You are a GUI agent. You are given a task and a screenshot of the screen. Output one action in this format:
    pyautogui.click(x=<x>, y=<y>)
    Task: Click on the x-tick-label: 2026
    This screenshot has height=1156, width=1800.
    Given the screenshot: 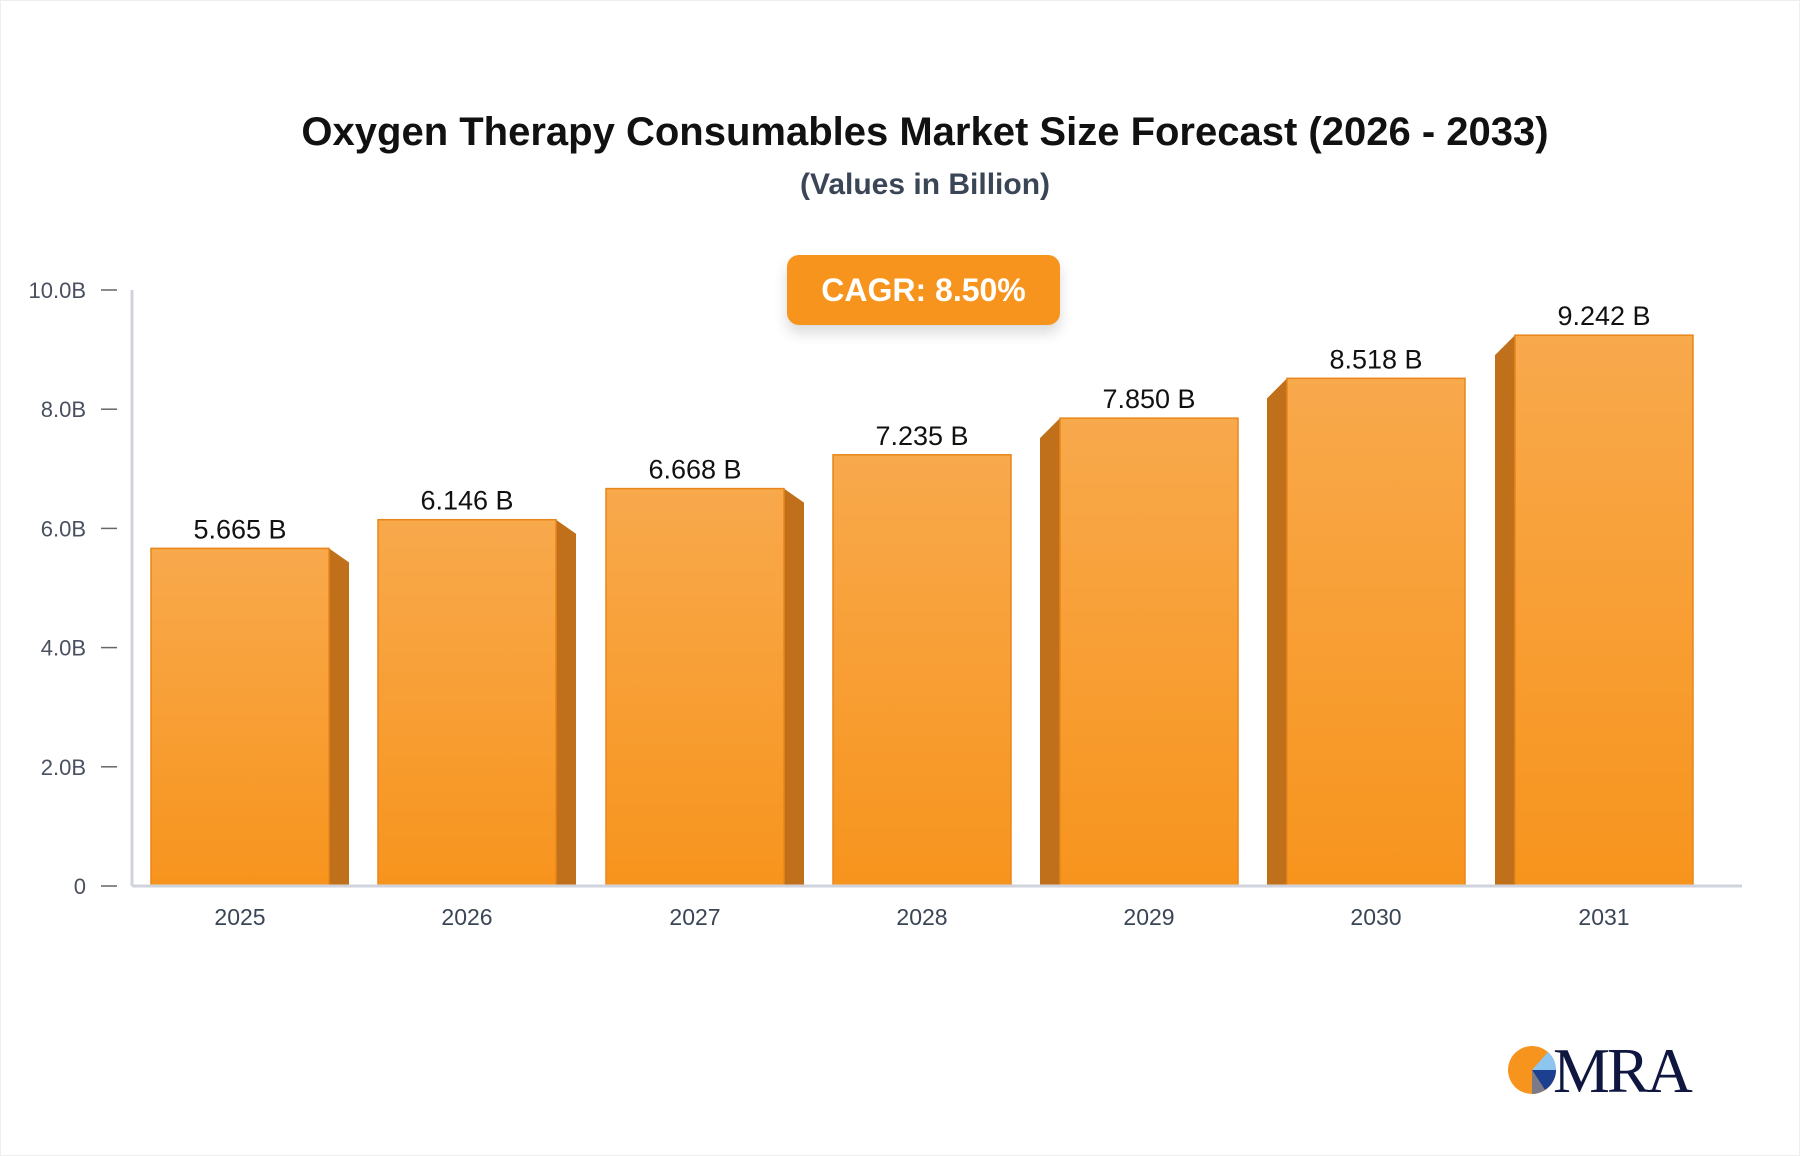 What is the action you would take?
    pyautogui.click(x=466, y=917)
    